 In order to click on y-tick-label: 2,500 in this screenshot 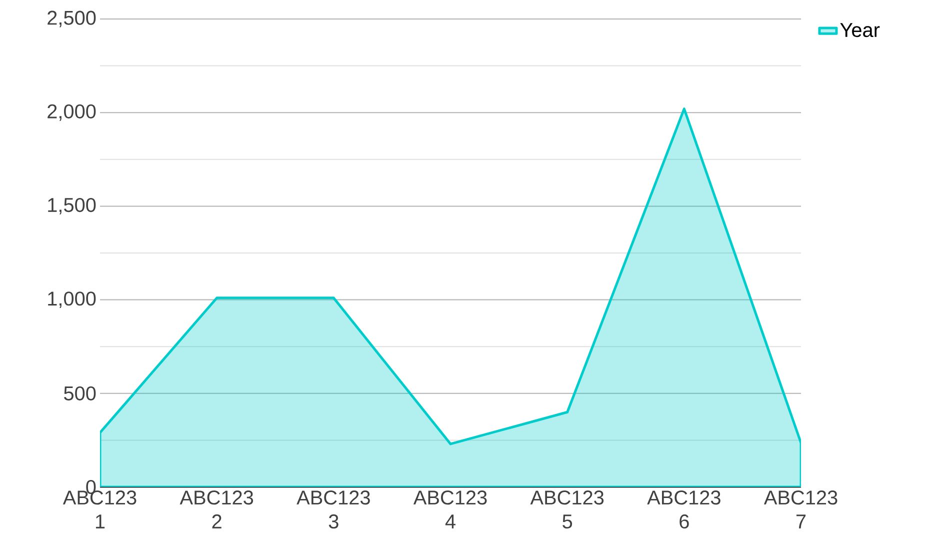, I will do `click(72, 19)`.